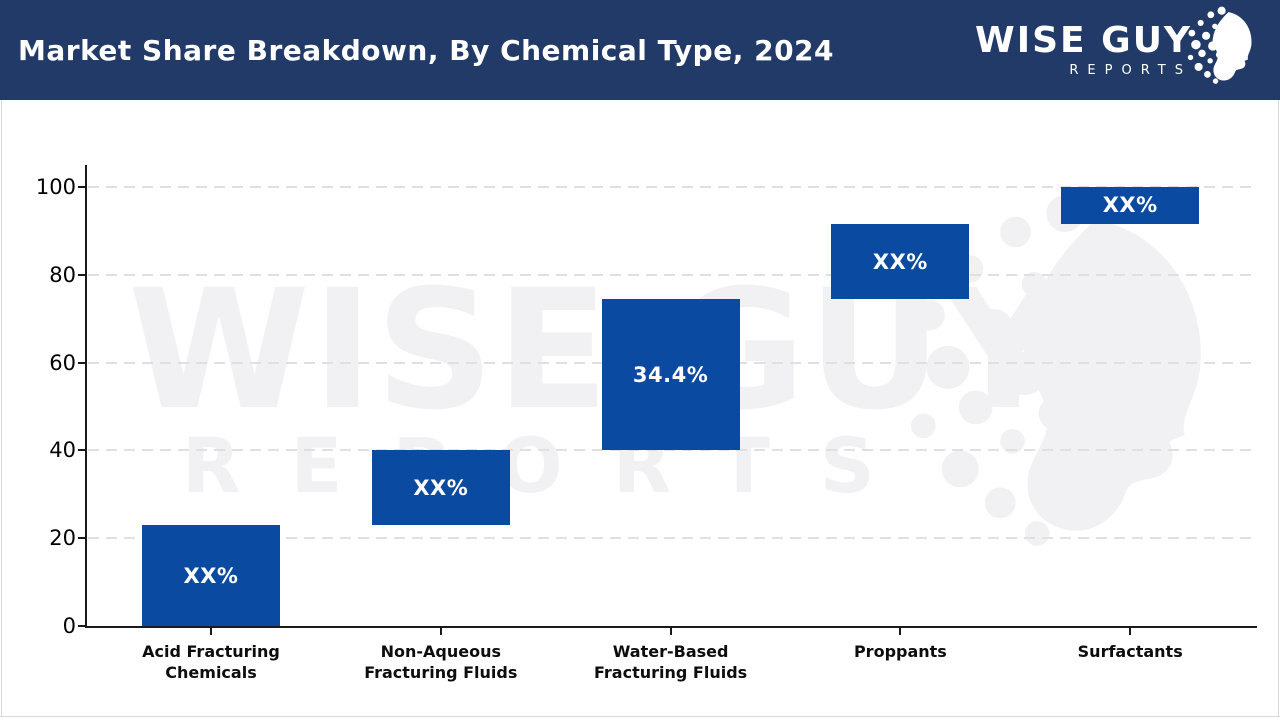 This screenshot has width=1280, height=720. Describe the element at coordinates (1278, 408) in the screenshot. I see `frame-right-border` at that location.